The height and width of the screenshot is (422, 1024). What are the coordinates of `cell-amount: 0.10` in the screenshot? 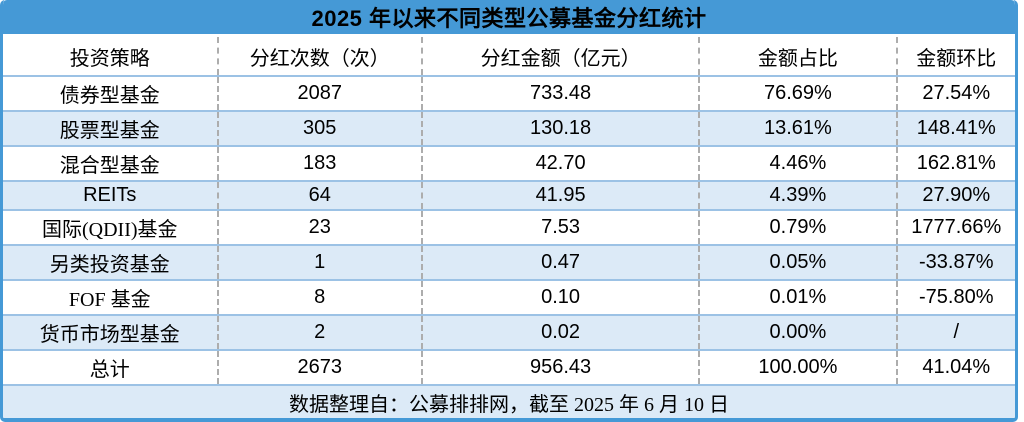 It's located at (559, 297).